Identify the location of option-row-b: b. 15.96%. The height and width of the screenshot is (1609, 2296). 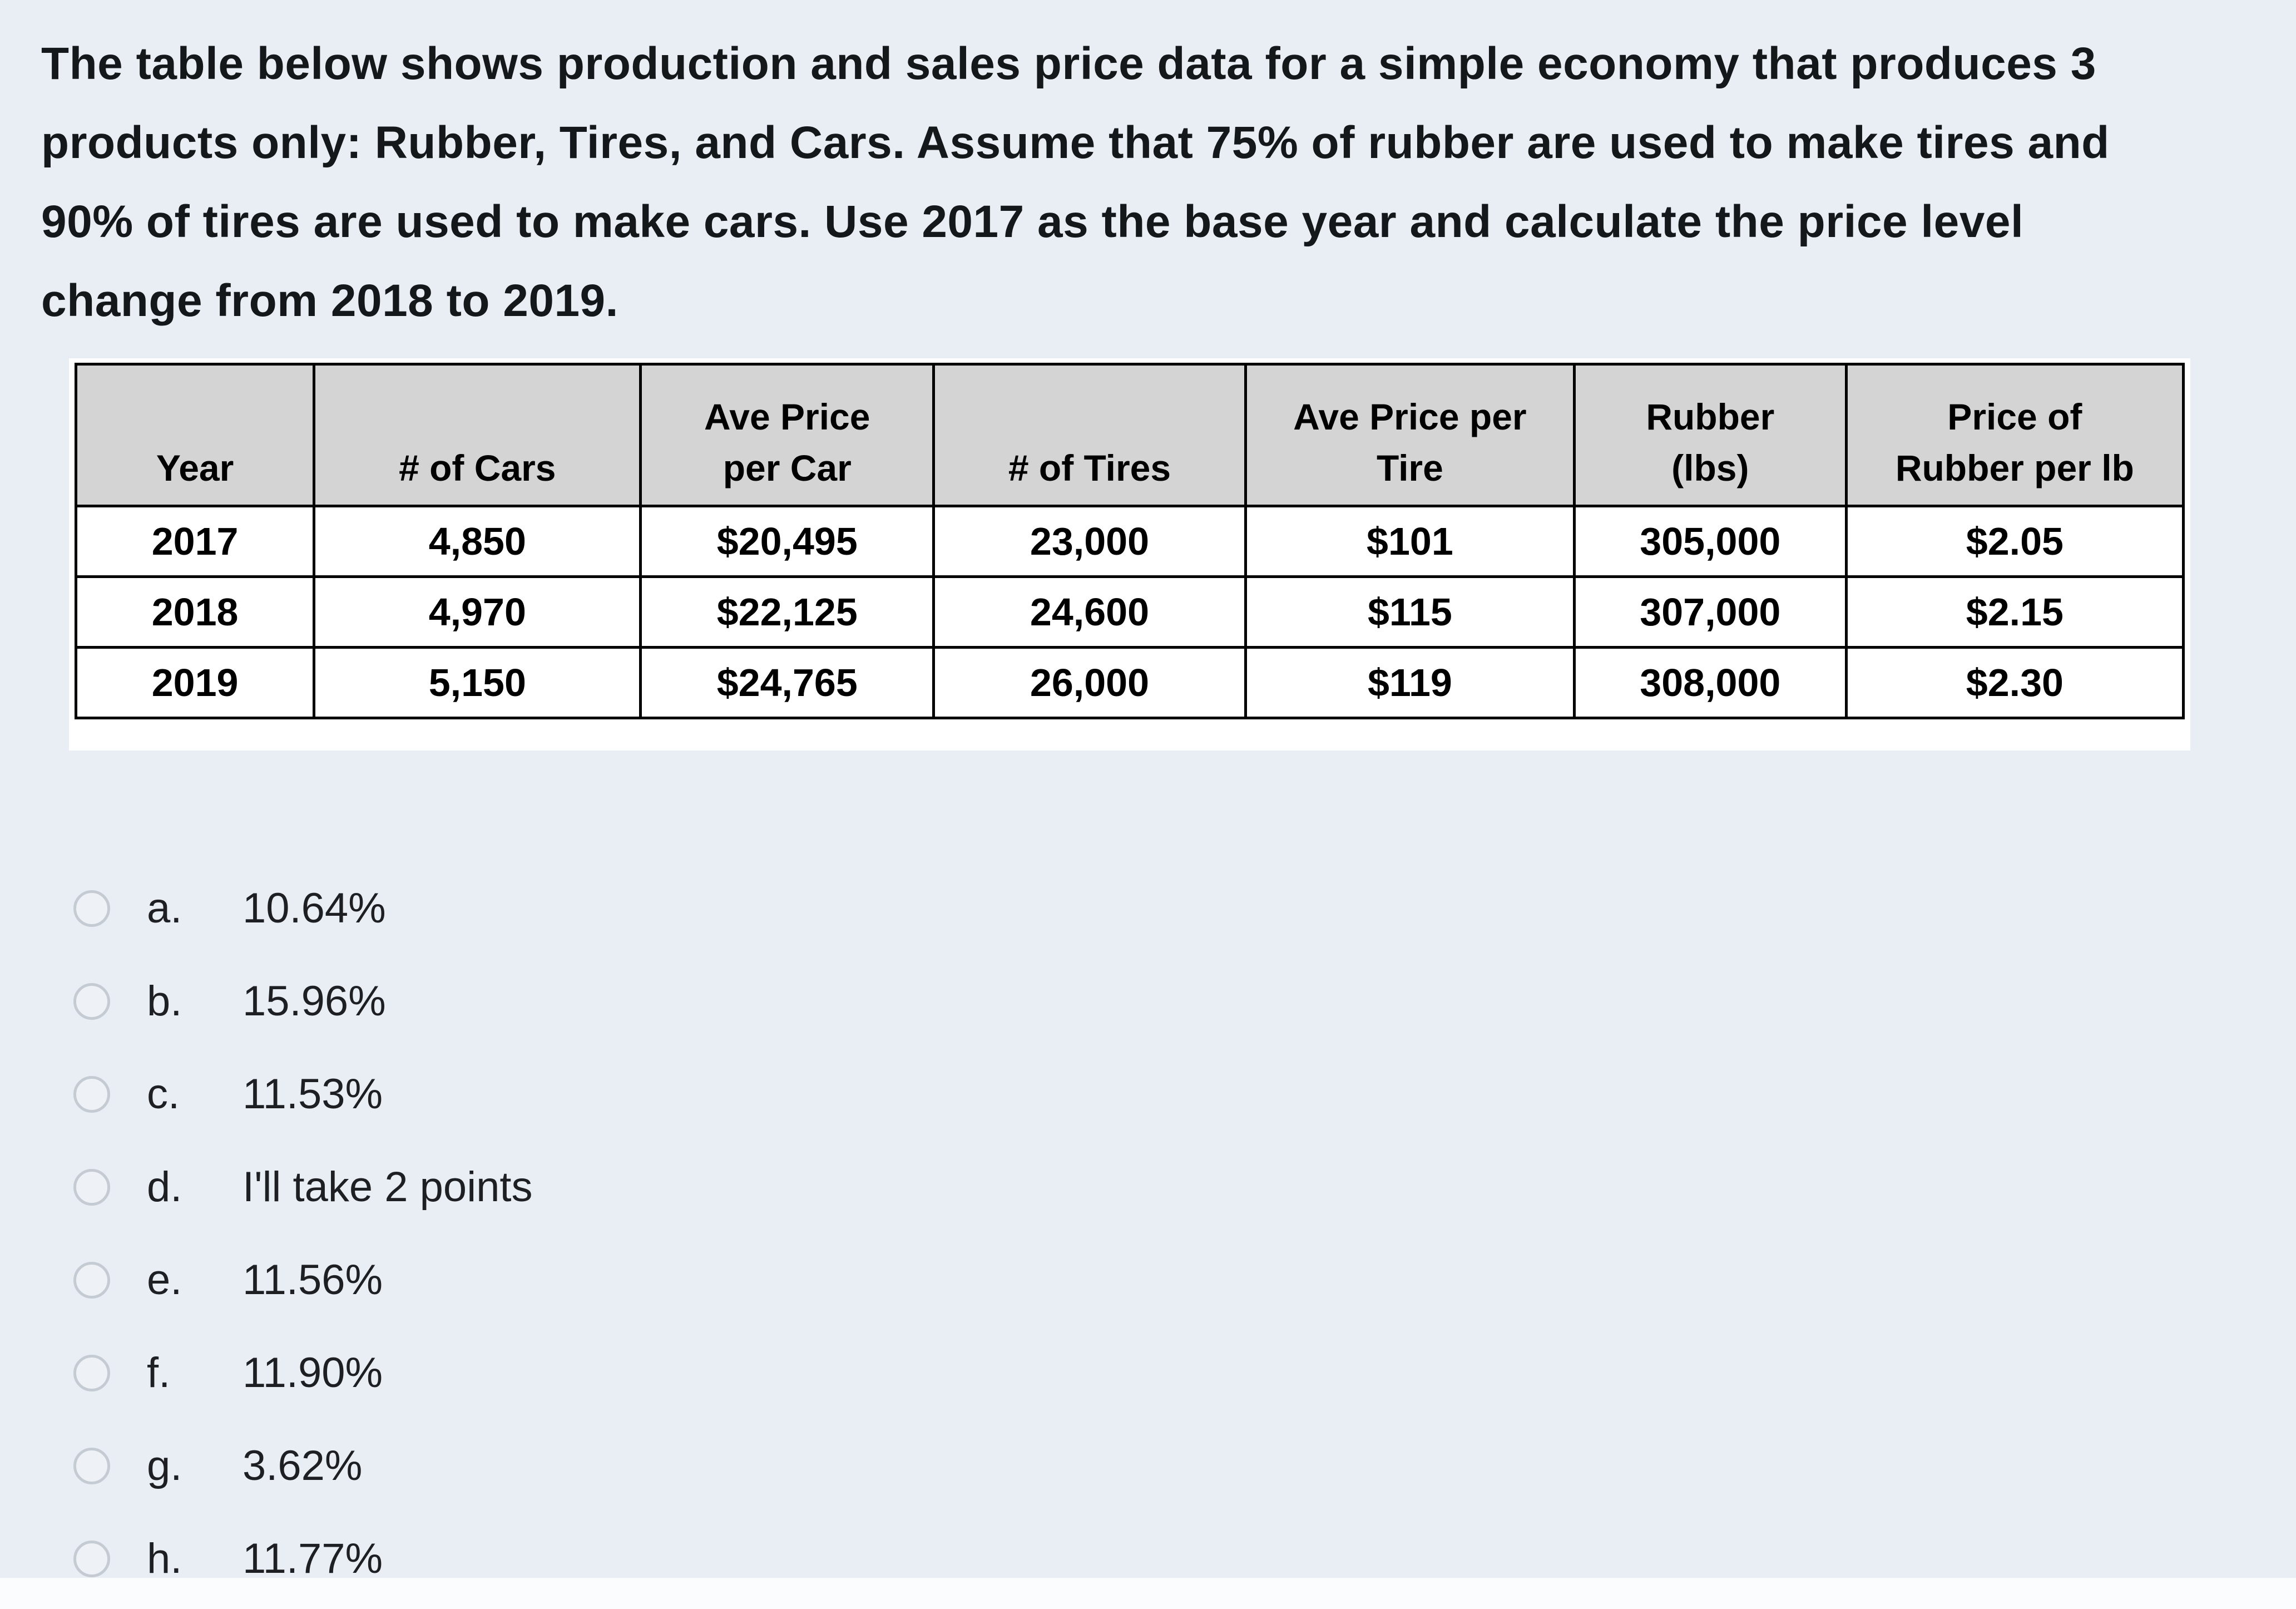
(1148, 1001).